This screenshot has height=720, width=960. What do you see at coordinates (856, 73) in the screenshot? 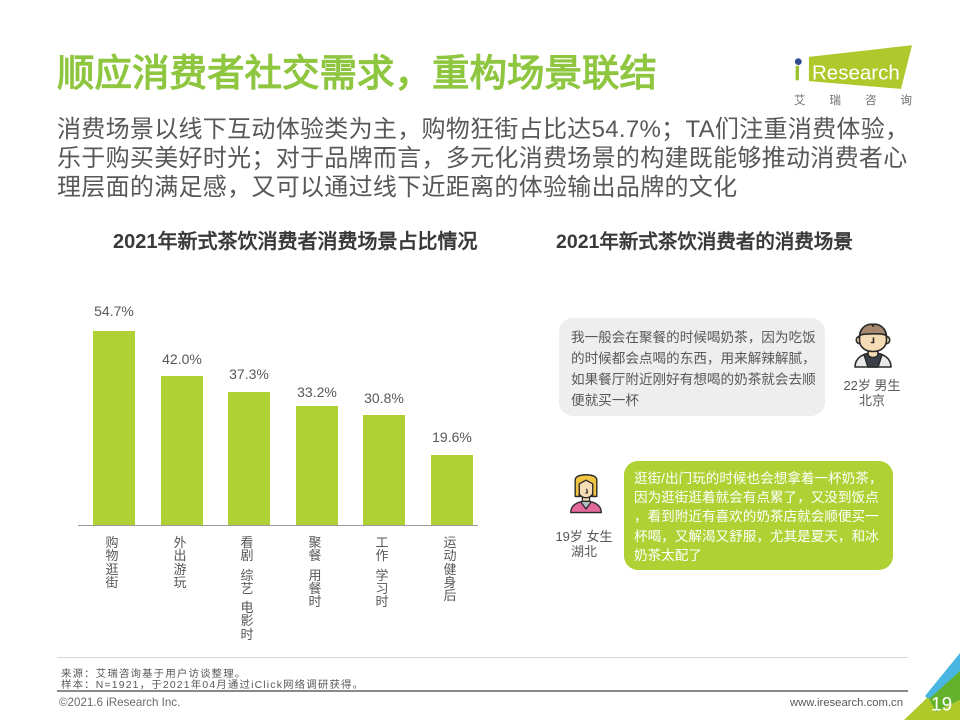
I see `svg-text: Research` at bounding box center [856, 73].